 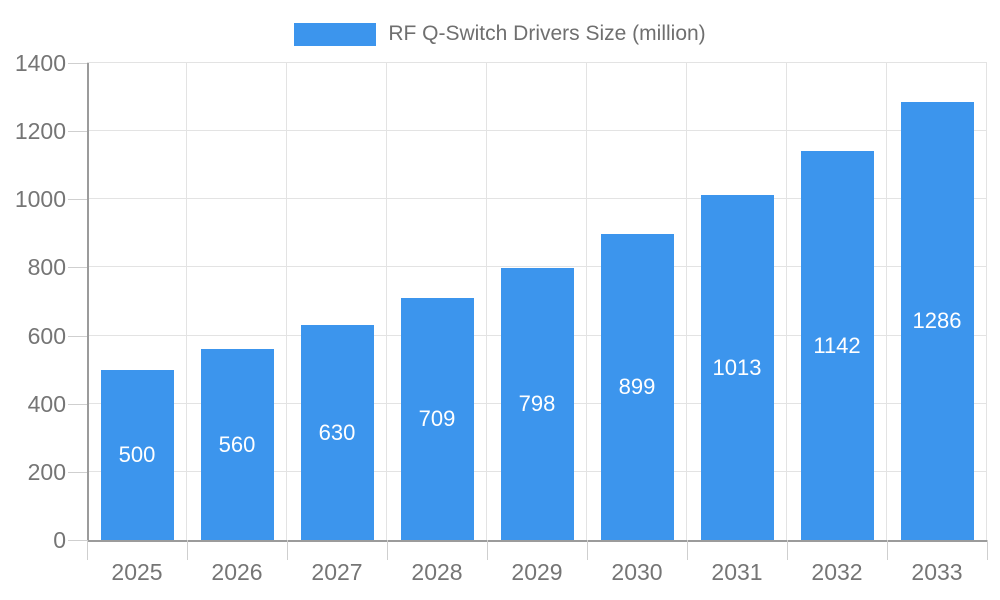 I want to click on bar: 560, so click(x=237, y=444).